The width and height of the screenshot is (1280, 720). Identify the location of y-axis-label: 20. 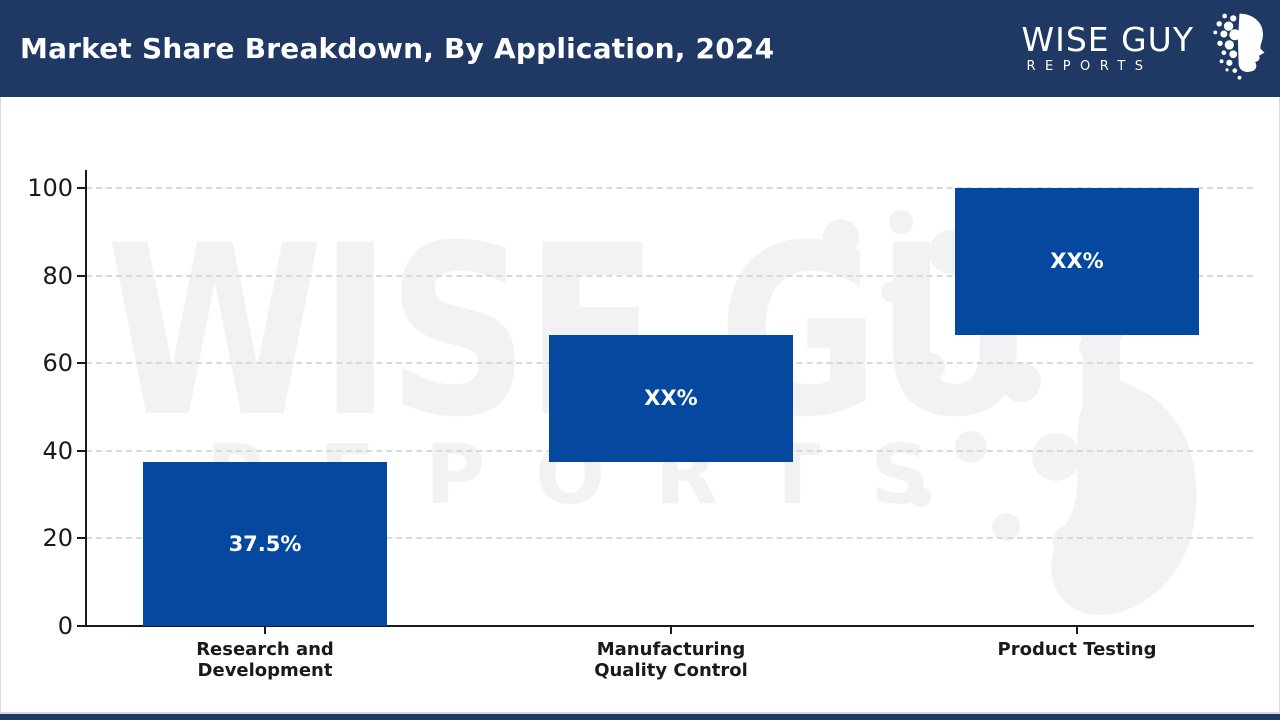
(57, 538).